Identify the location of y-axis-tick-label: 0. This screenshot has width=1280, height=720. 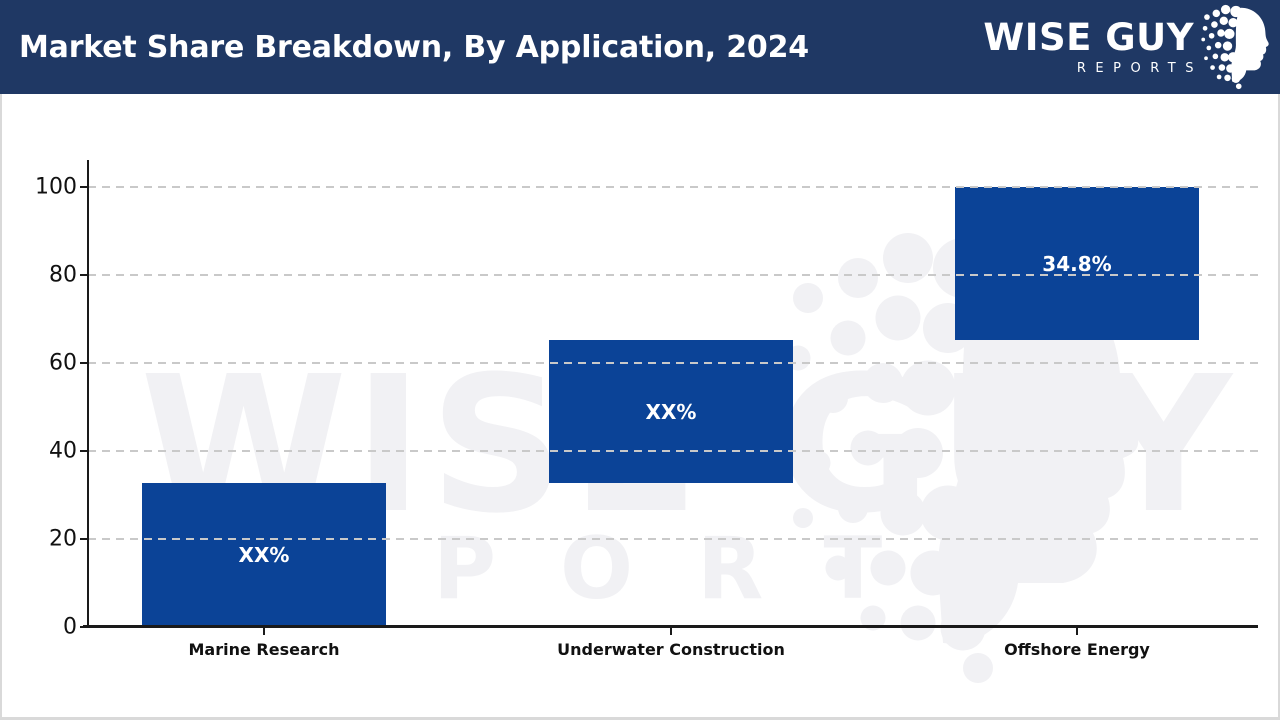
(70, 627).